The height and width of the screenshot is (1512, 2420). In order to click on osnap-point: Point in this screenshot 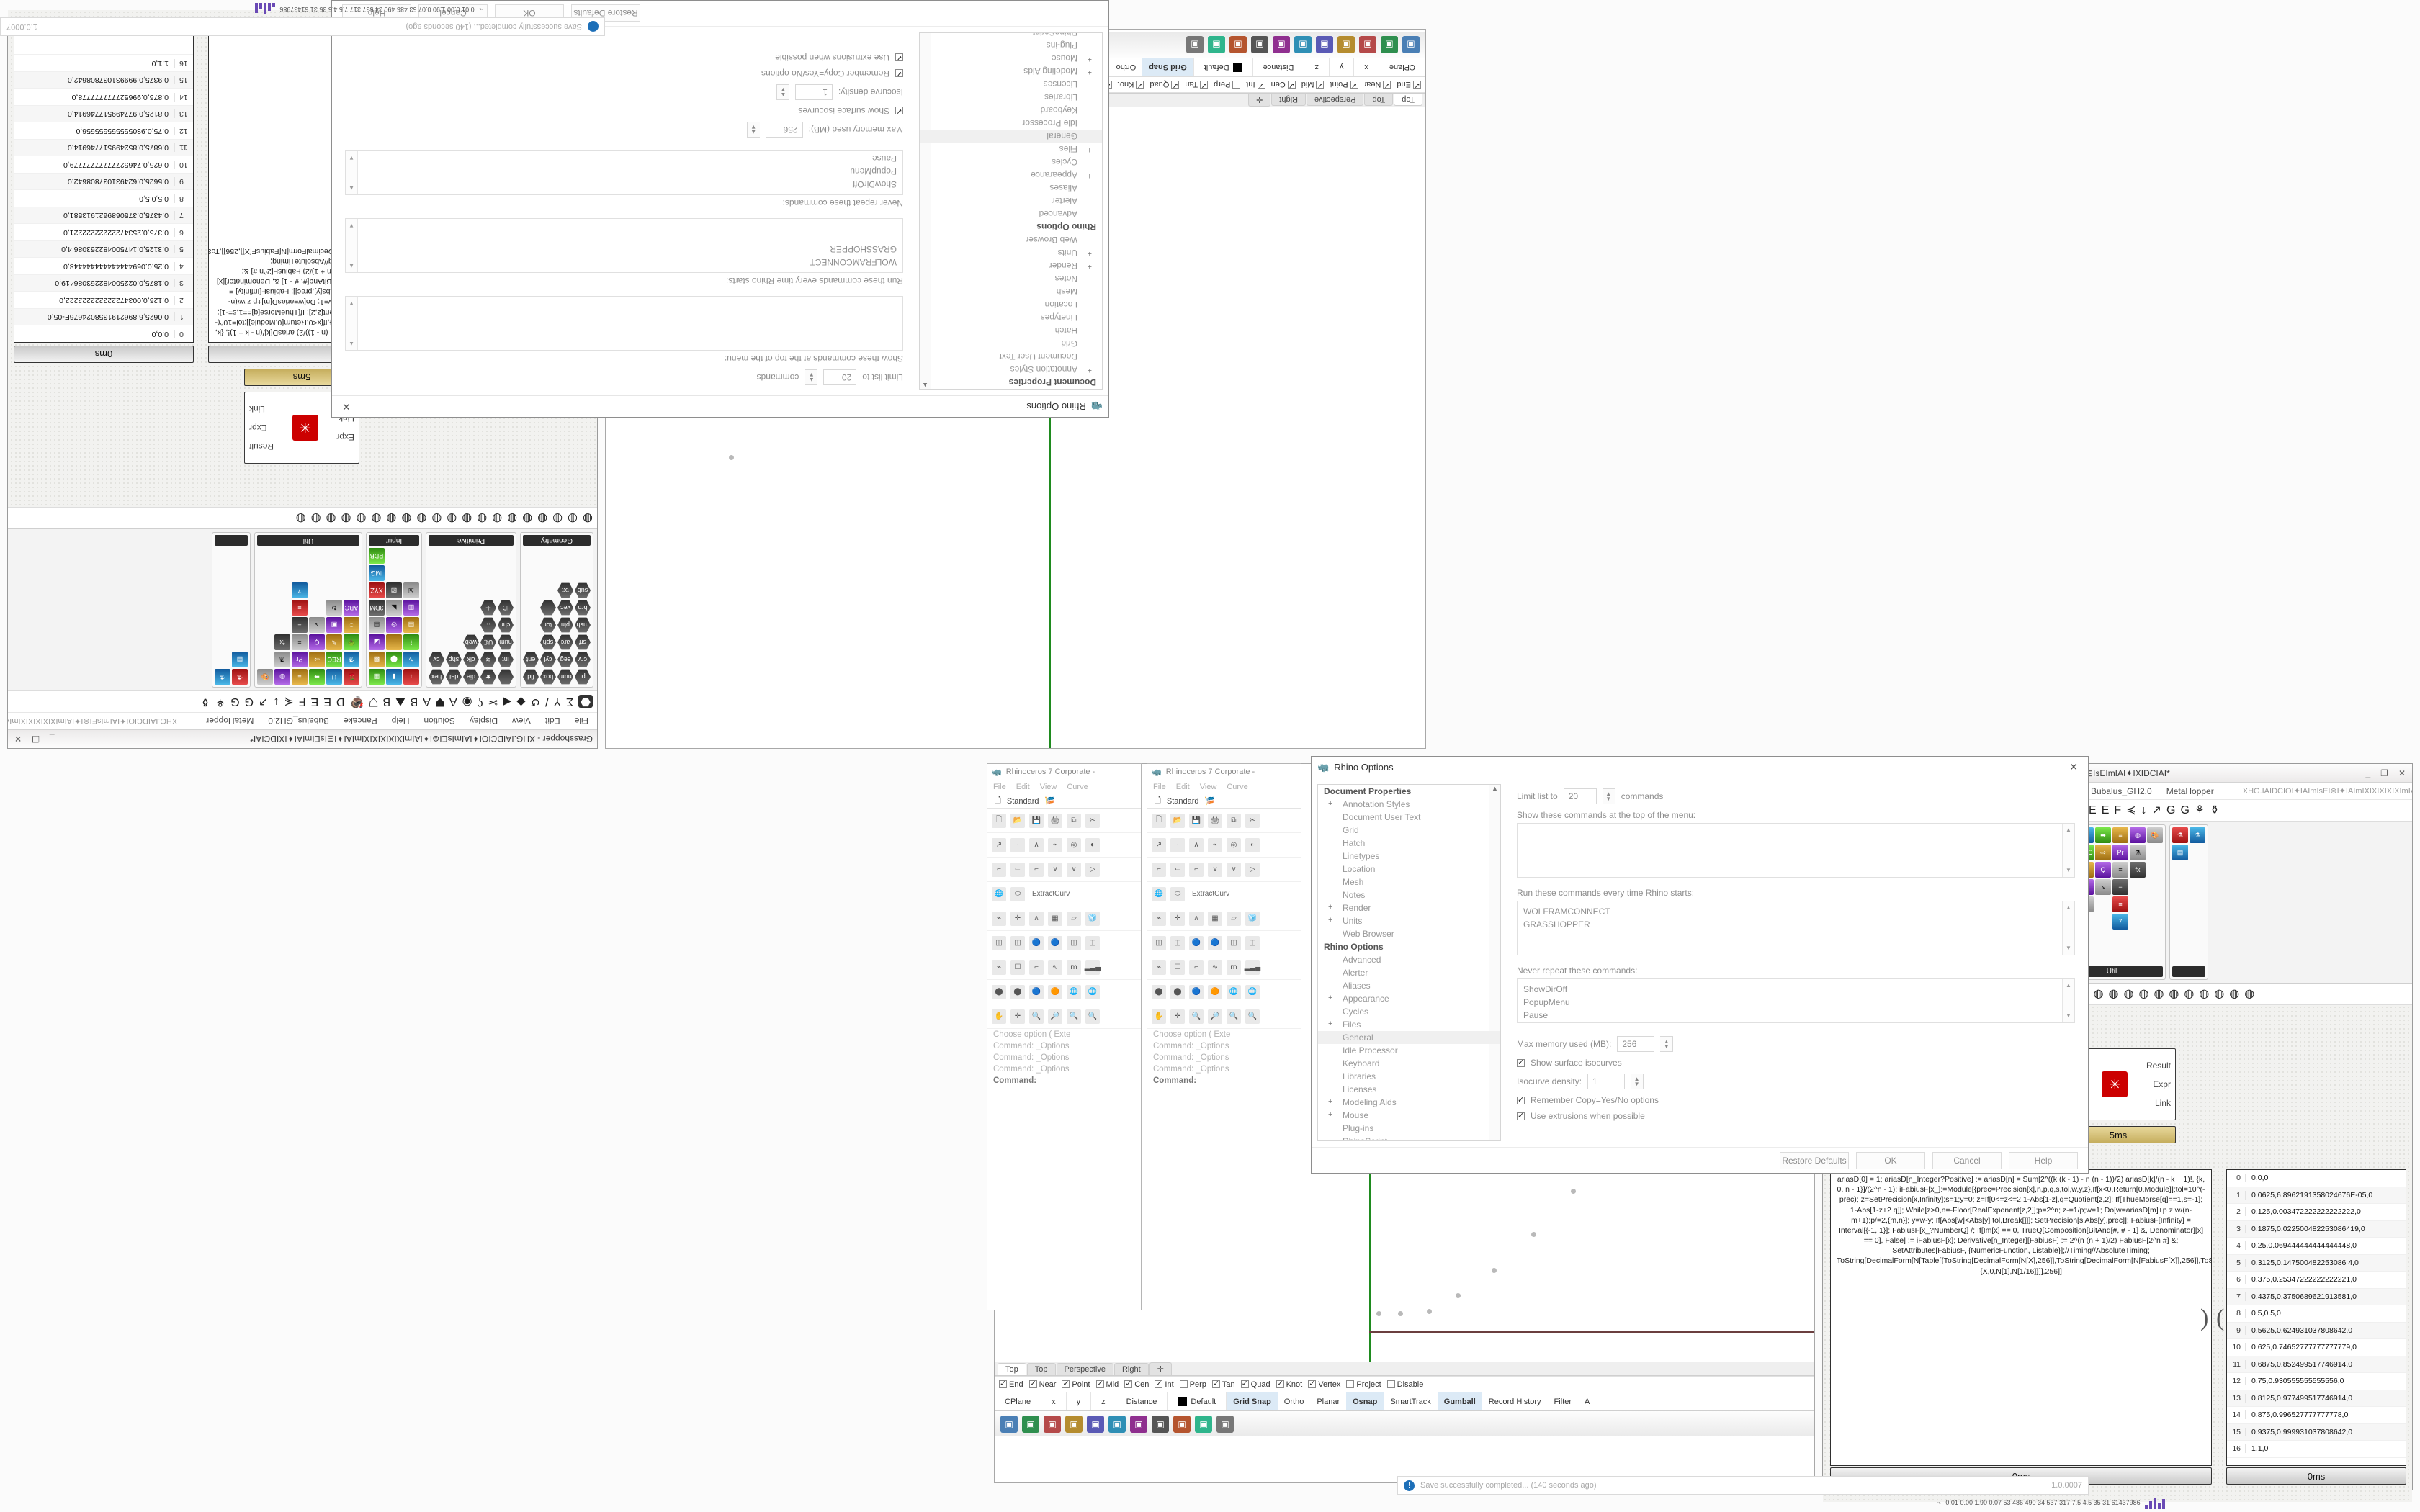, I will do `click(1344, 85)`.